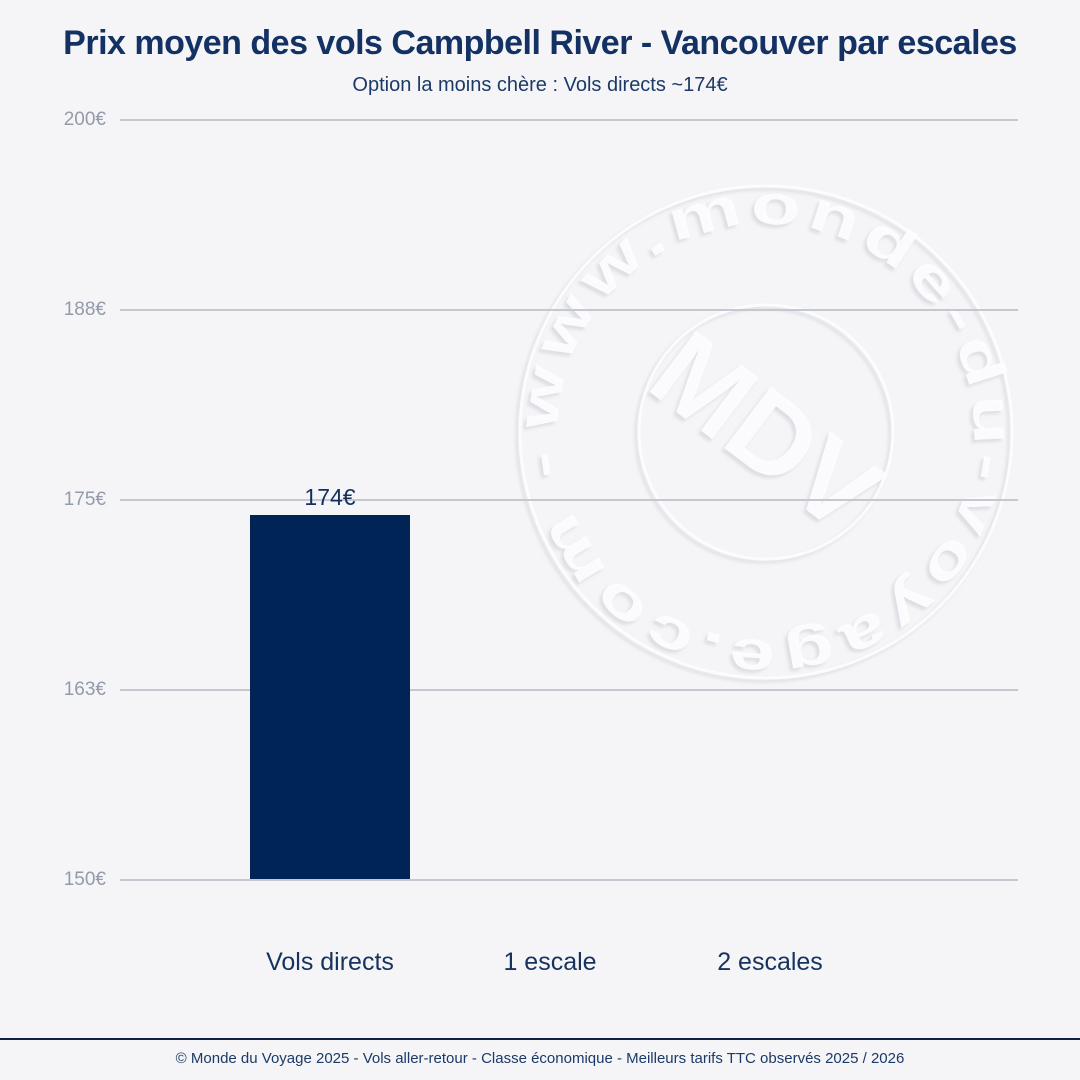 Image resolution: width=1080 pixels, height=1080 pixels. I want to click on x-category-label: Vols directs, so click(330, 962).